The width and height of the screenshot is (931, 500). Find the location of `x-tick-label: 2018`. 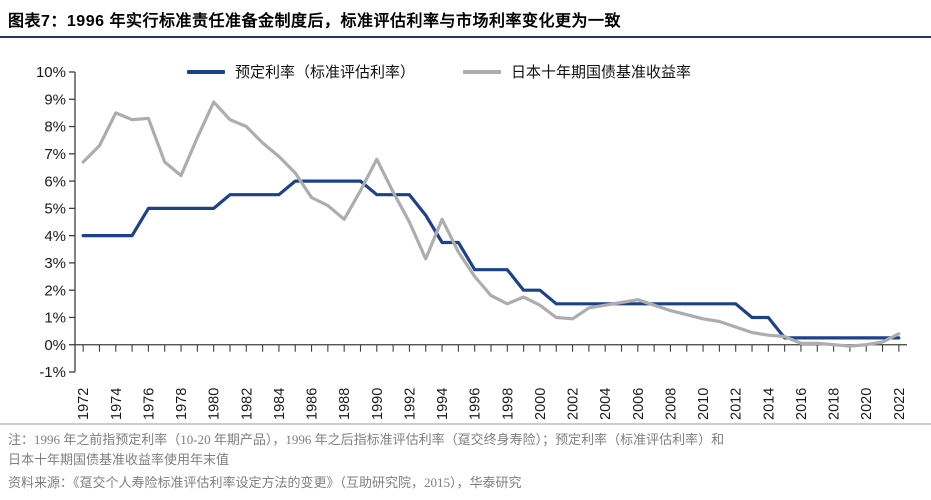

x-tick-label: 2018 is located at coordinates (835, 404).